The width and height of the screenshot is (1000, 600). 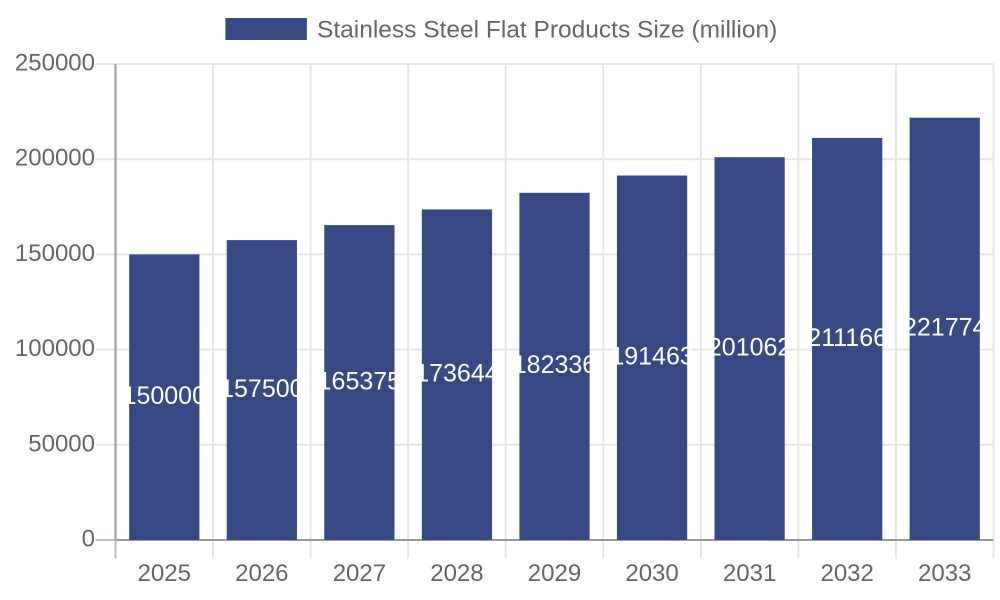 I want to click on svg-text: 191463, so click(x=651, y=357).